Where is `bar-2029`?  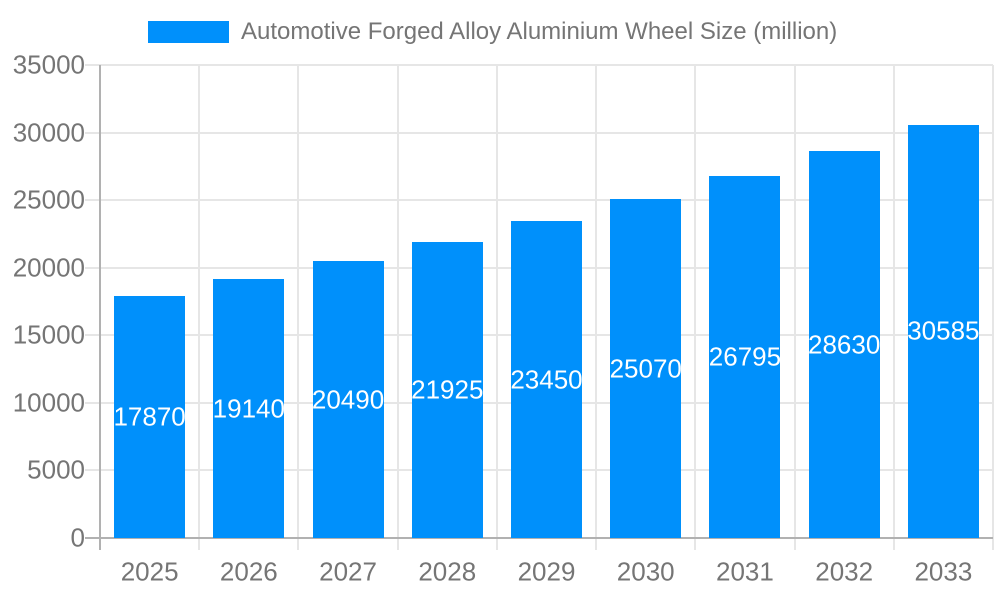
bar-2029 is located at coordinates (546, 379).